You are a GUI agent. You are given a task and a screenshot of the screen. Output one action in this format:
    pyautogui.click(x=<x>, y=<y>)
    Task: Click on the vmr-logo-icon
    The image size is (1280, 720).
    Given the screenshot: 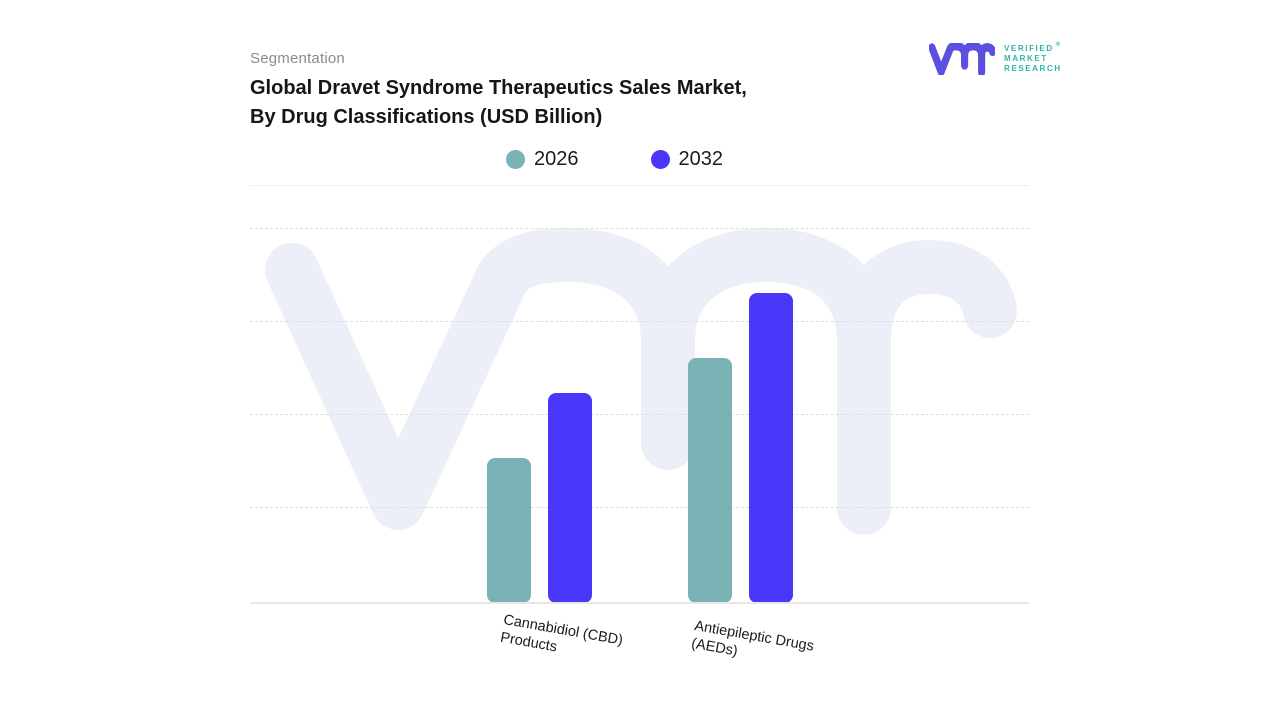 What is the action you would take?
    pyautogui.click(x=962, y=59)
    